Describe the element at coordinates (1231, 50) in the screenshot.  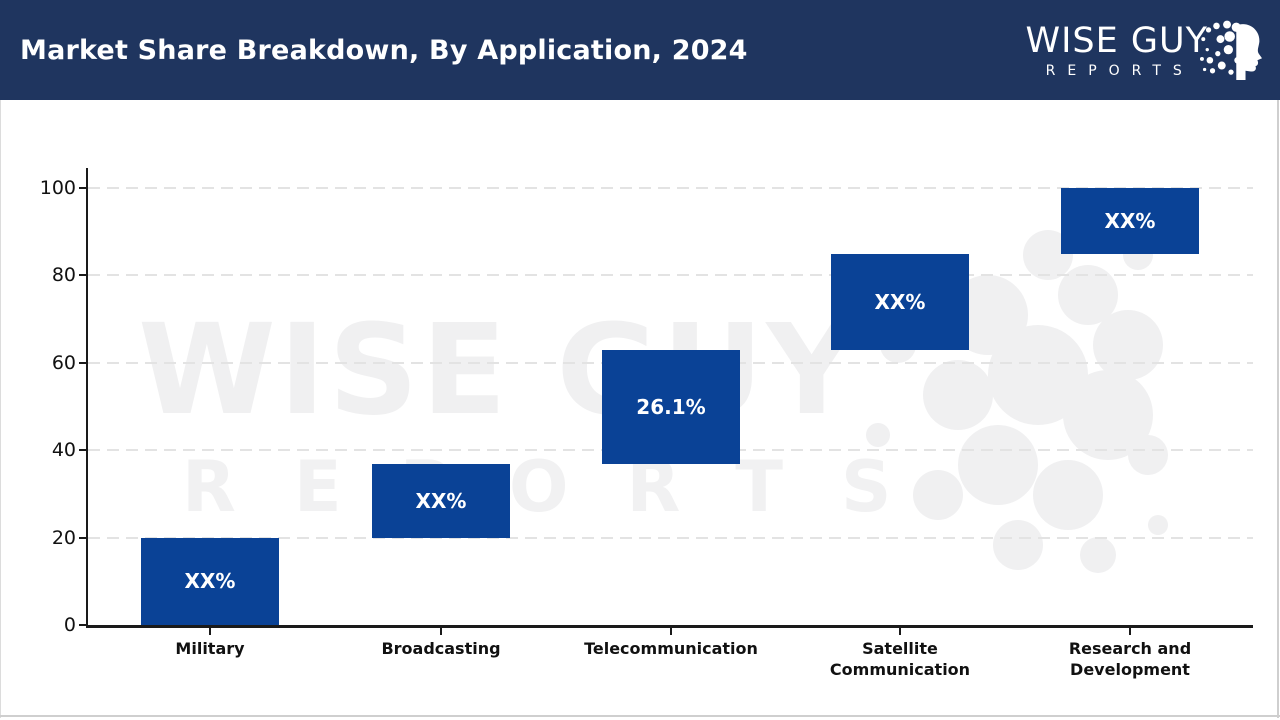
I see `head-profile-icon` at that location.